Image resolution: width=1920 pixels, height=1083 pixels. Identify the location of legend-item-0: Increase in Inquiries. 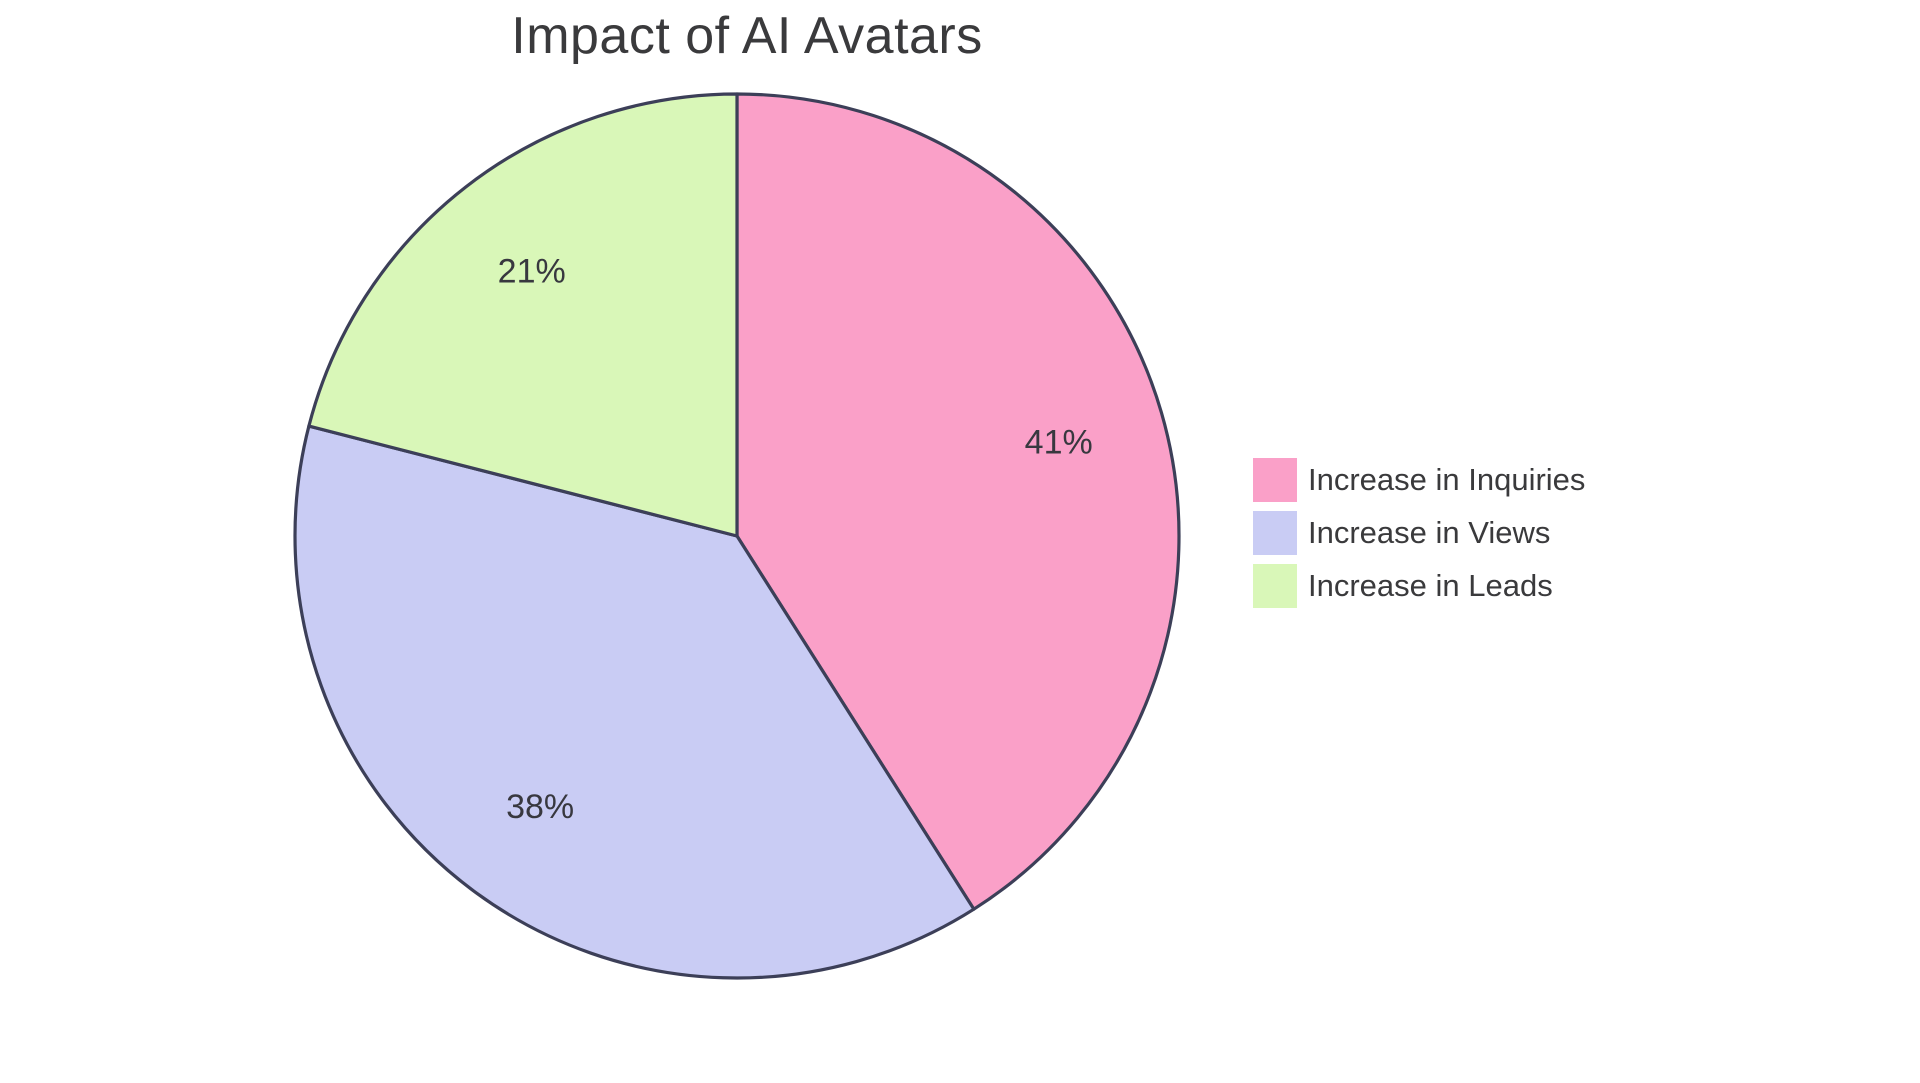
(1419, 480).